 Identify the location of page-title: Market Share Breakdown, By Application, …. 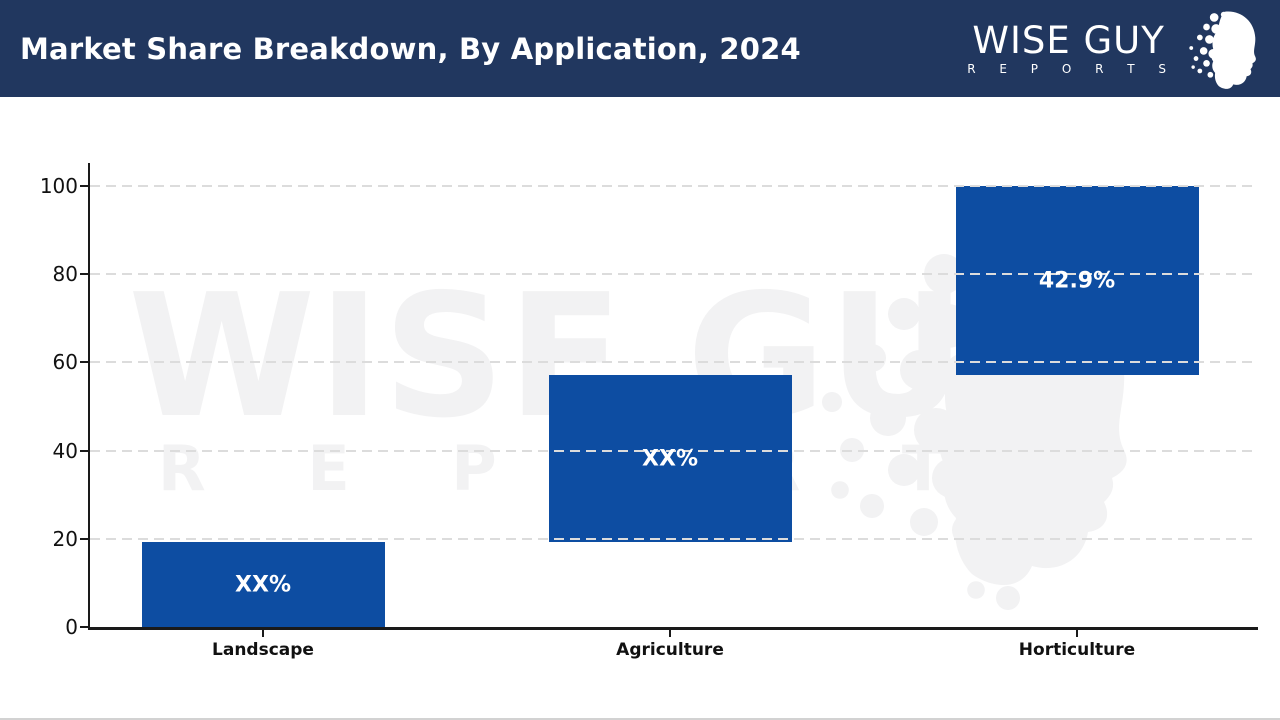
(410, 48).